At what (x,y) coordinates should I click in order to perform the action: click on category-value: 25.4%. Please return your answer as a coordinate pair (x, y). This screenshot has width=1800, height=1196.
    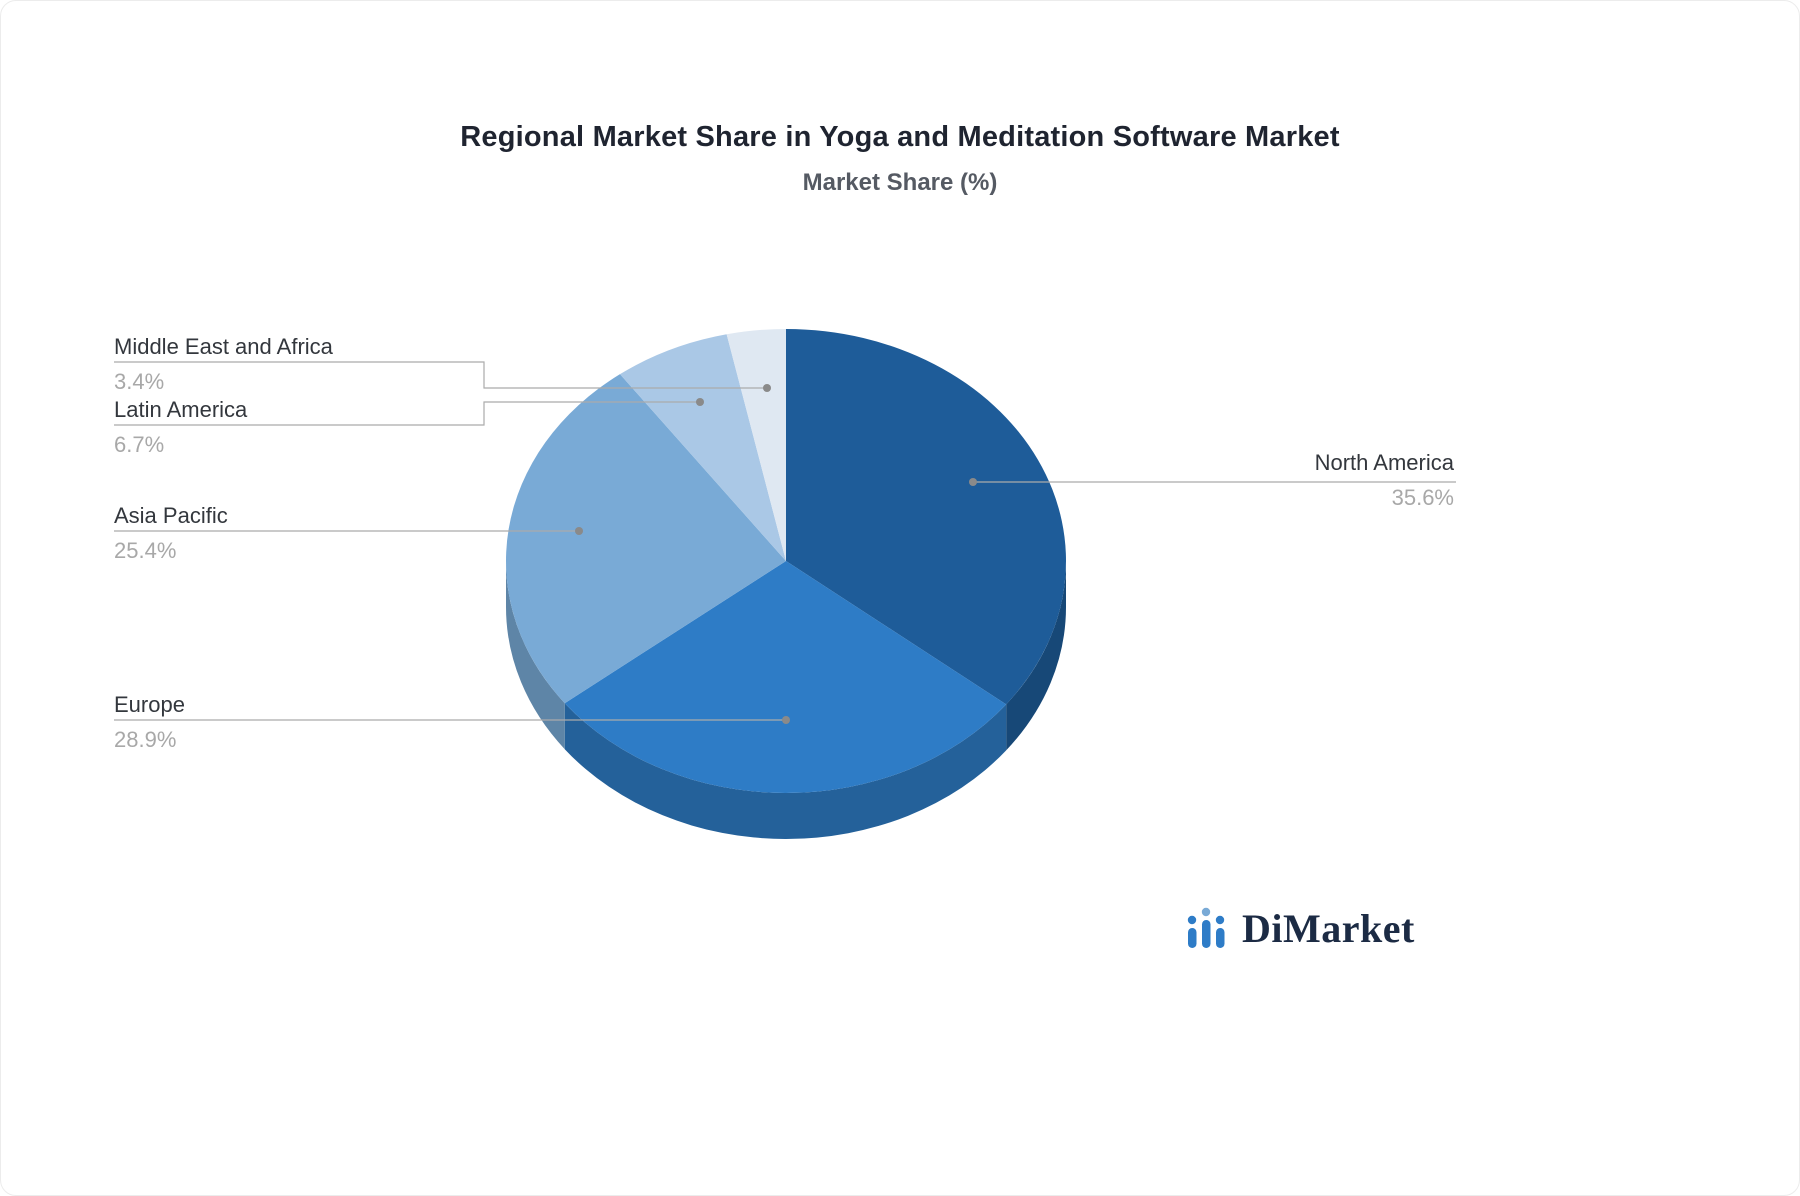
    Looking at the image, I should click on (145, 550).